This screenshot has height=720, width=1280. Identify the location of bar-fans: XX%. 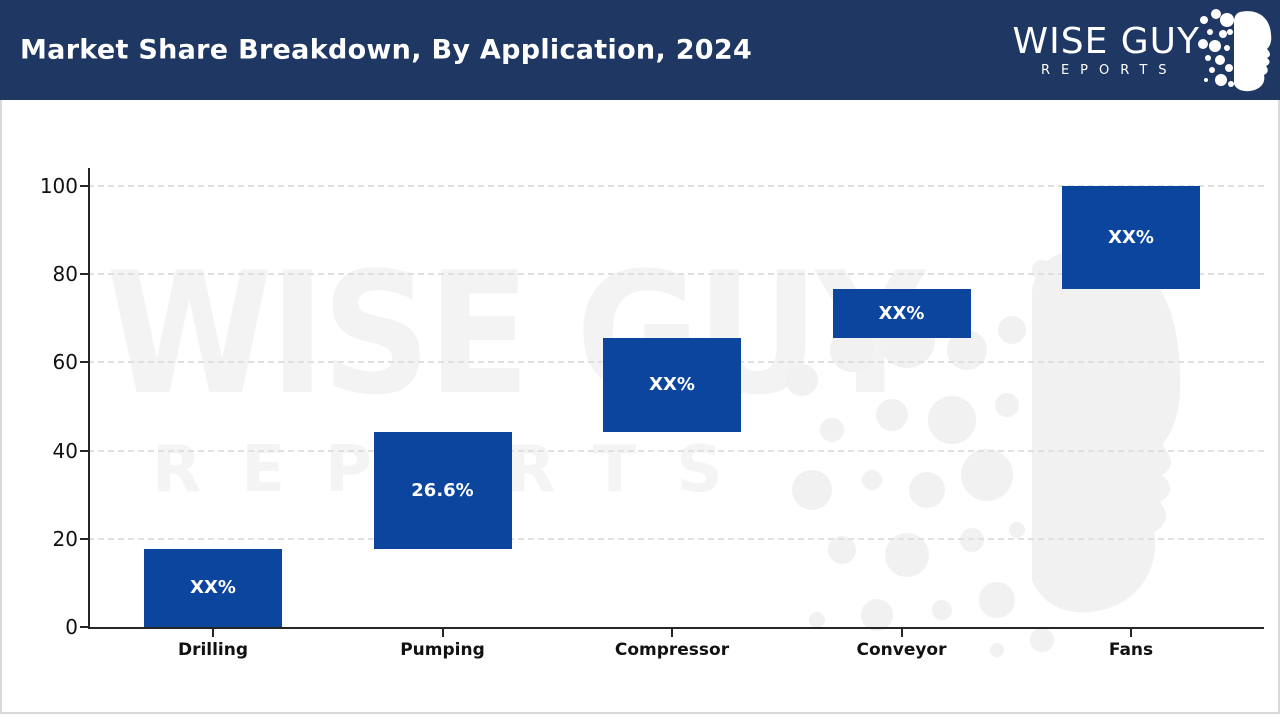
(1131, 238).